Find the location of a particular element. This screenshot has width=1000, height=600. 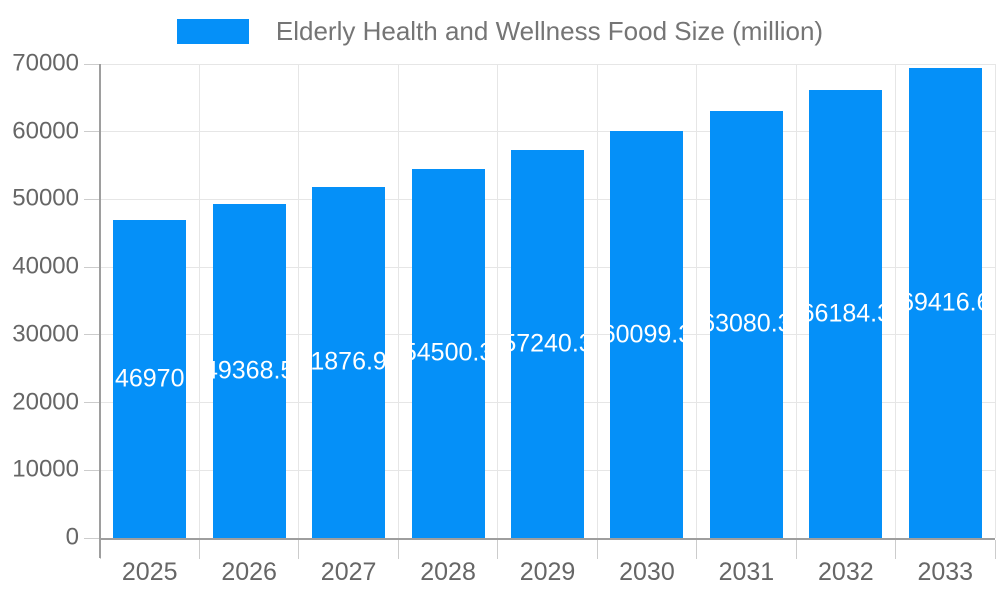

bar-2029: 57240.3 is located at coordinates (547, 344).